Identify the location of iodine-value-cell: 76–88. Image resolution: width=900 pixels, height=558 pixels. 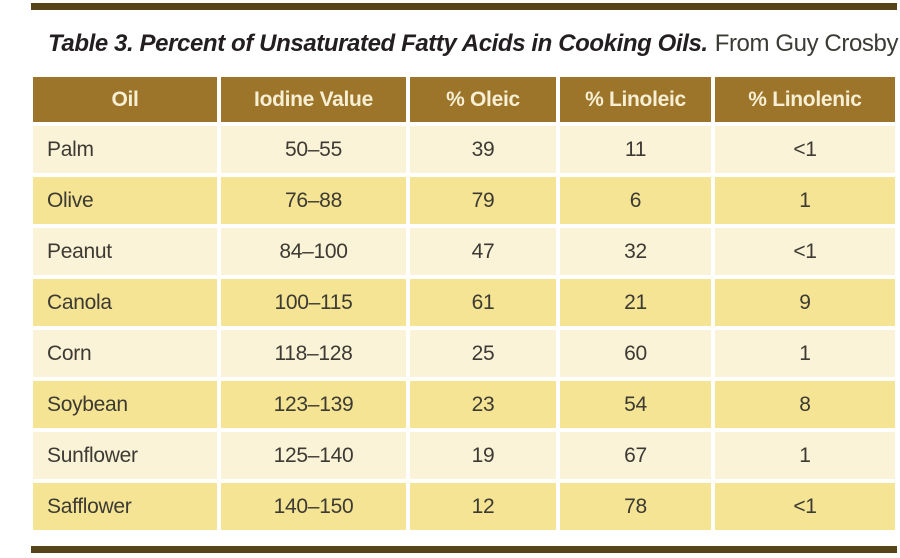
(313, 200).